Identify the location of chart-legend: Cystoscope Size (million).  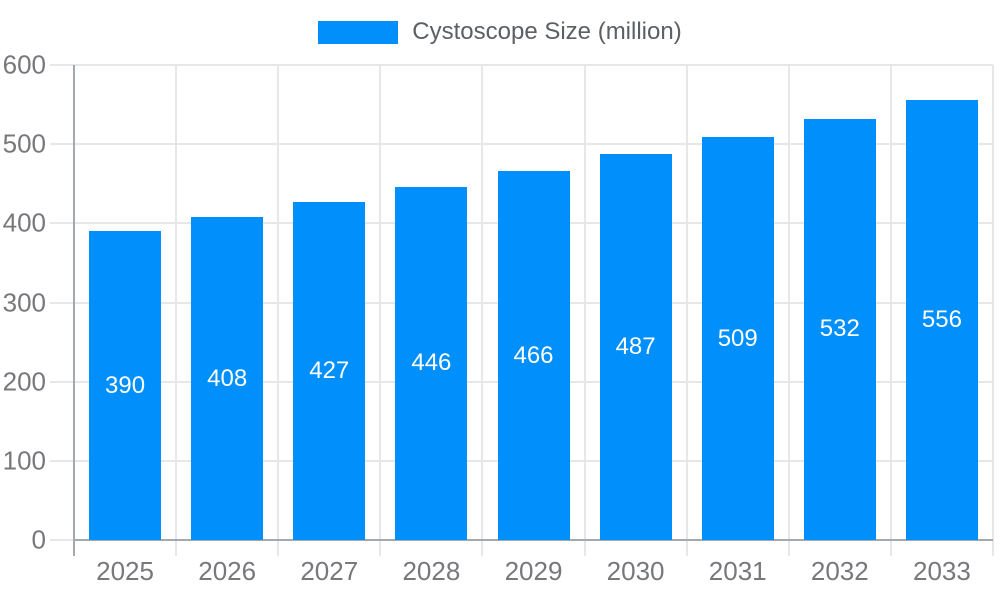
(500, 32).